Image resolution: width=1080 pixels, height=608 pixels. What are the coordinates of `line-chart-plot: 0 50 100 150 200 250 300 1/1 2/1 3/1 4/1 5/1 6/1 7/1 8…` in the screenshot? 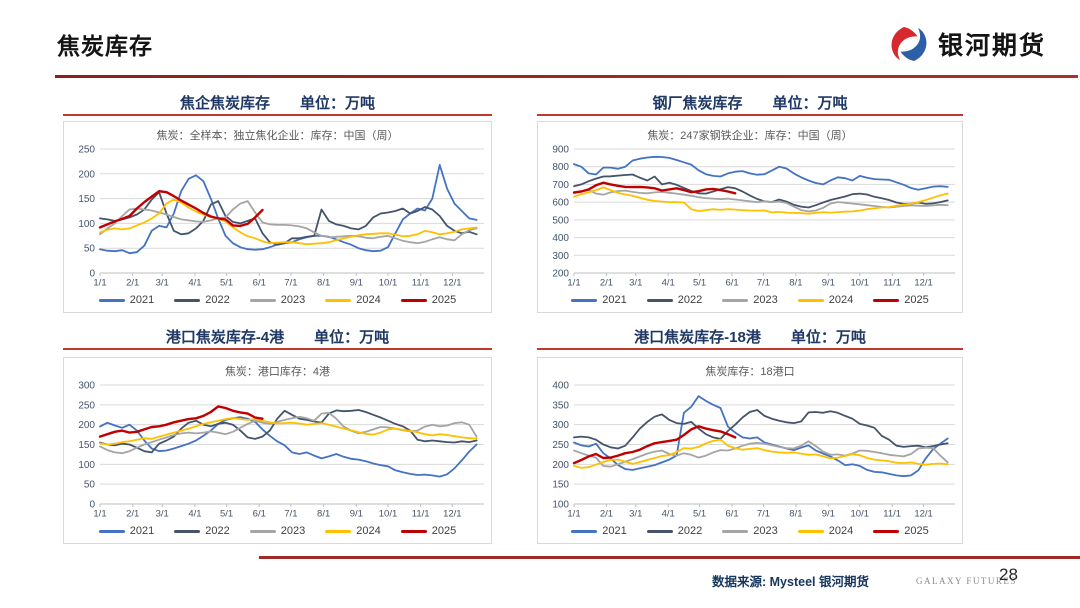 It's located at (277, 450).